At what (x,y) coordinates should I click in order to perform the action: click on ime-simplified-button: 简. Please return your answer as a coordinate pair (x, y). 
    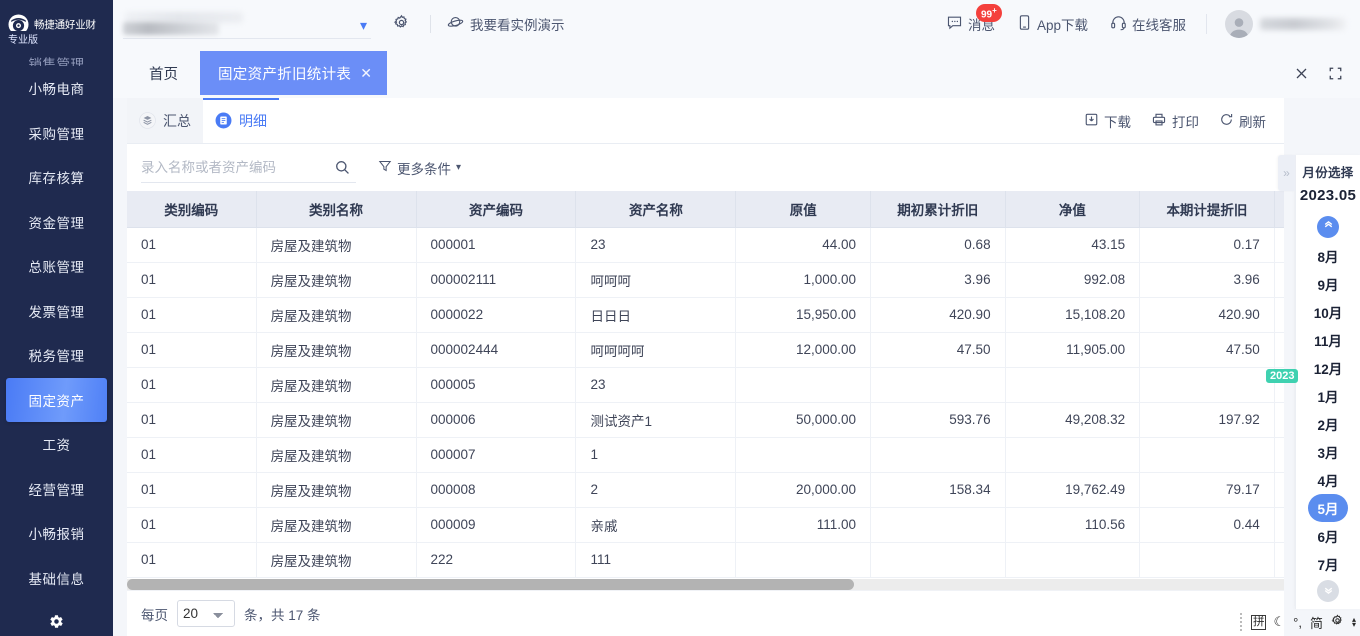
    Looking at the image, I should click on (1316, 623).